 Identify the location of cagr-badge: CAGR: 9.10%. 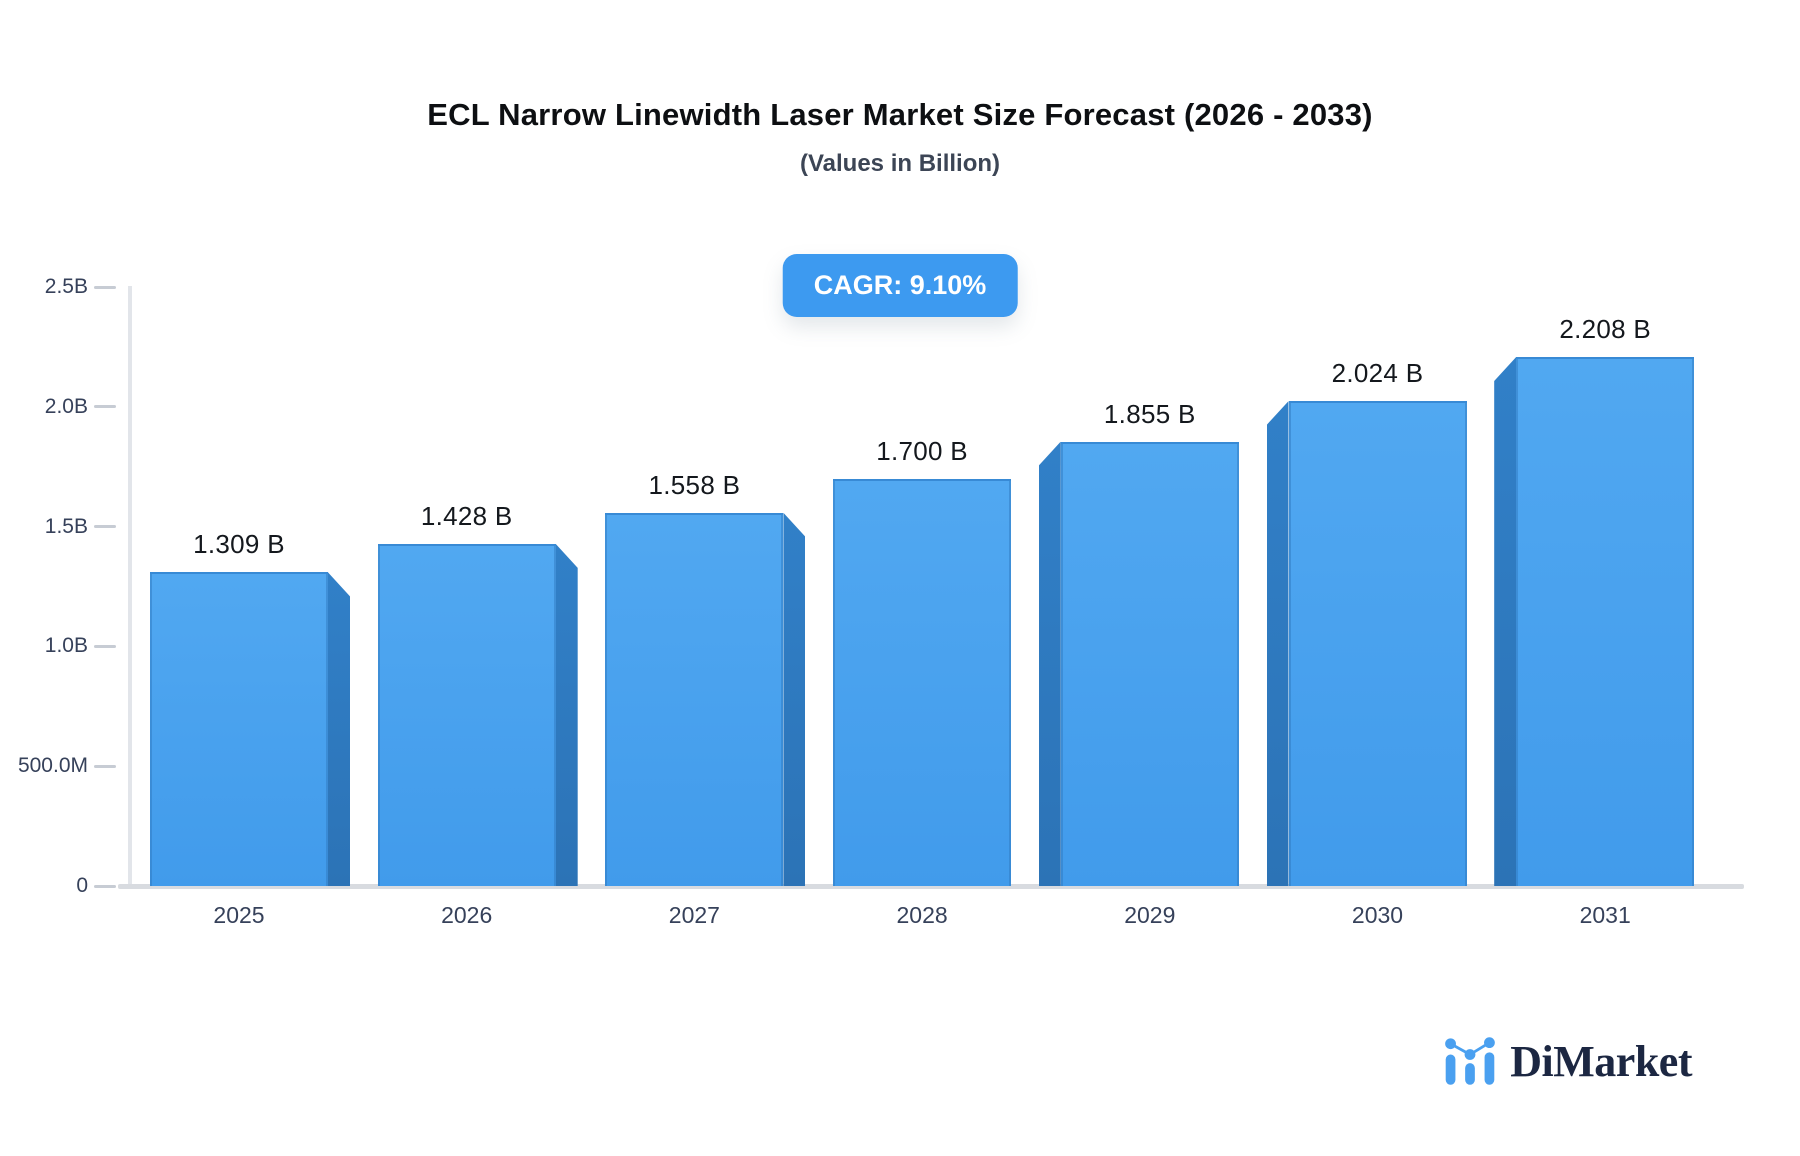
(900, 285).